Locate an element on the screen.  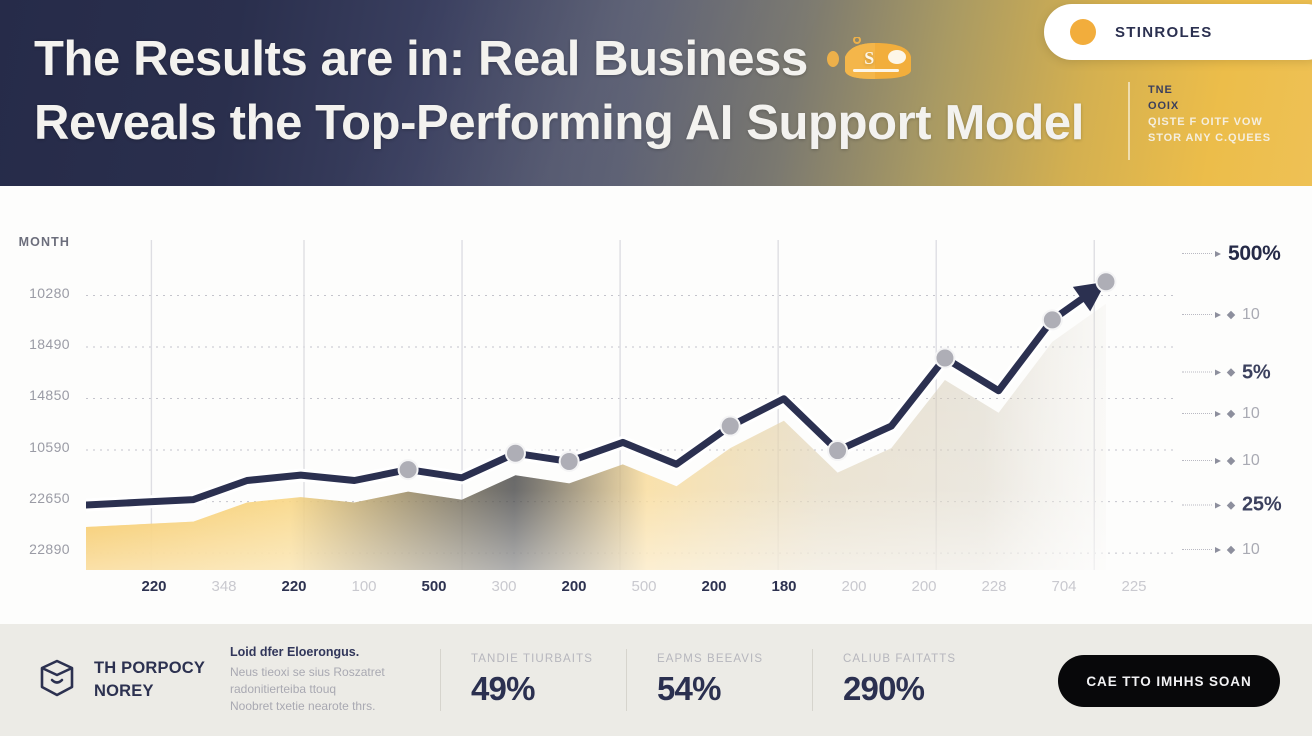
footer-stat-2-value: 54% is located at coordinates (689, 688).